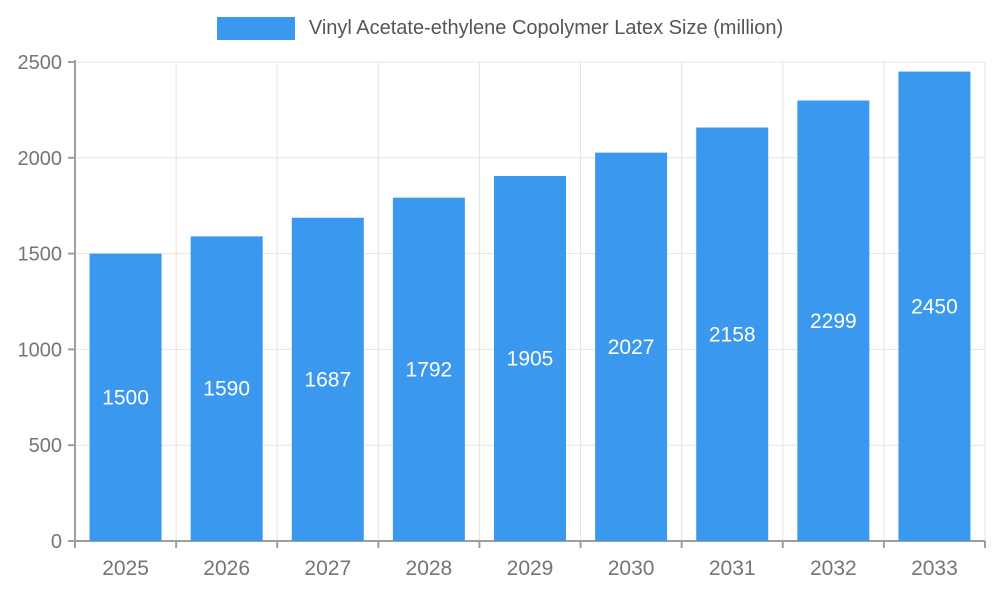  Describe the element at coordinates (56, 542) in the screenshot. I see `y-tick-label: 0` at that location.